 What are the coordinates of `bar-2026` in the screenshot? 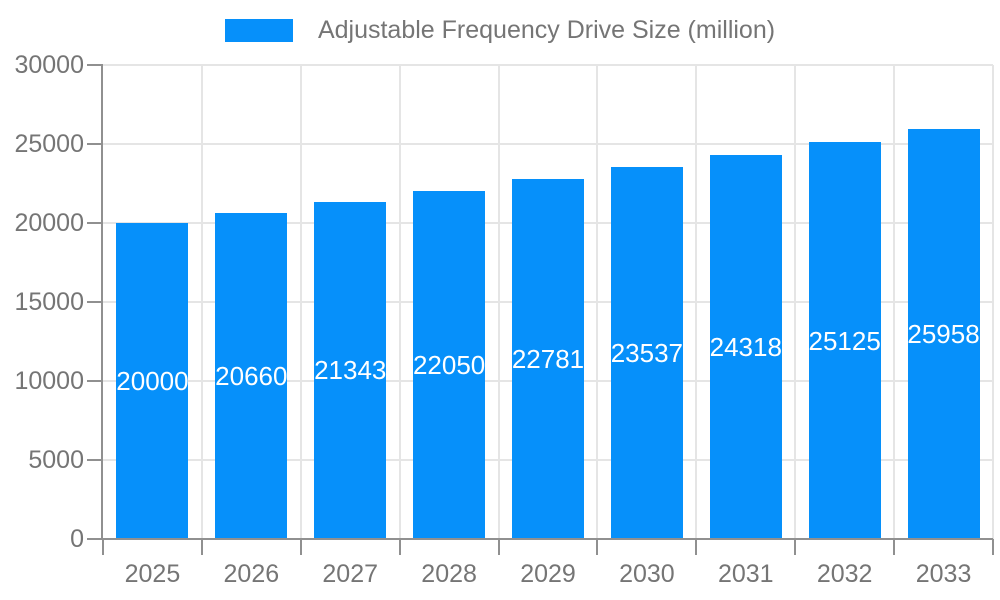 It's located at (251, 375).